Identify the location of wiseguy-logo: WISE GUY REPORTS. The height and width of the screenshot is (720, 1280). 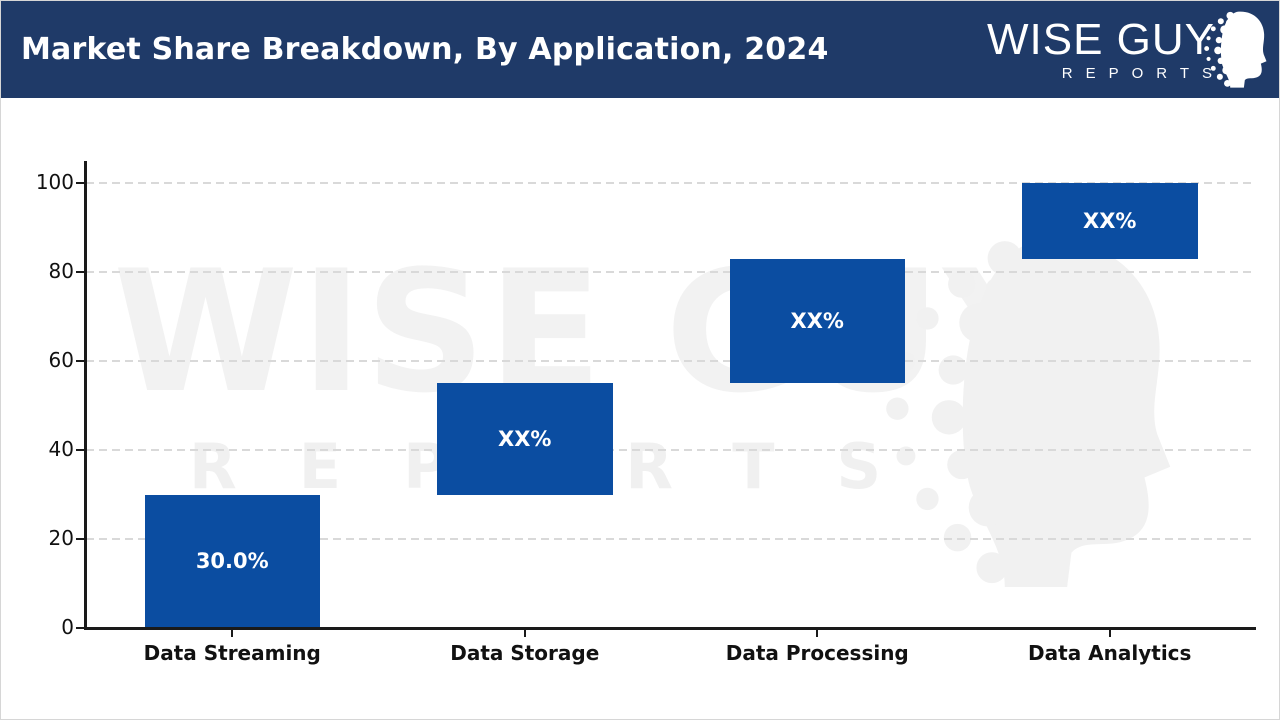
(1128, 49).